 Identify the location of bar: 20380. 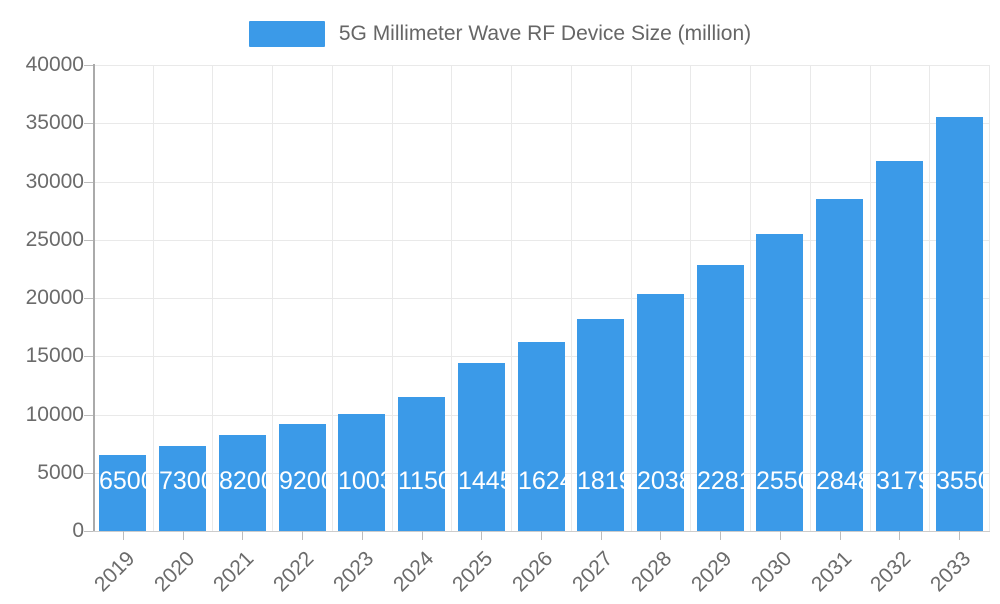
(660, 412).